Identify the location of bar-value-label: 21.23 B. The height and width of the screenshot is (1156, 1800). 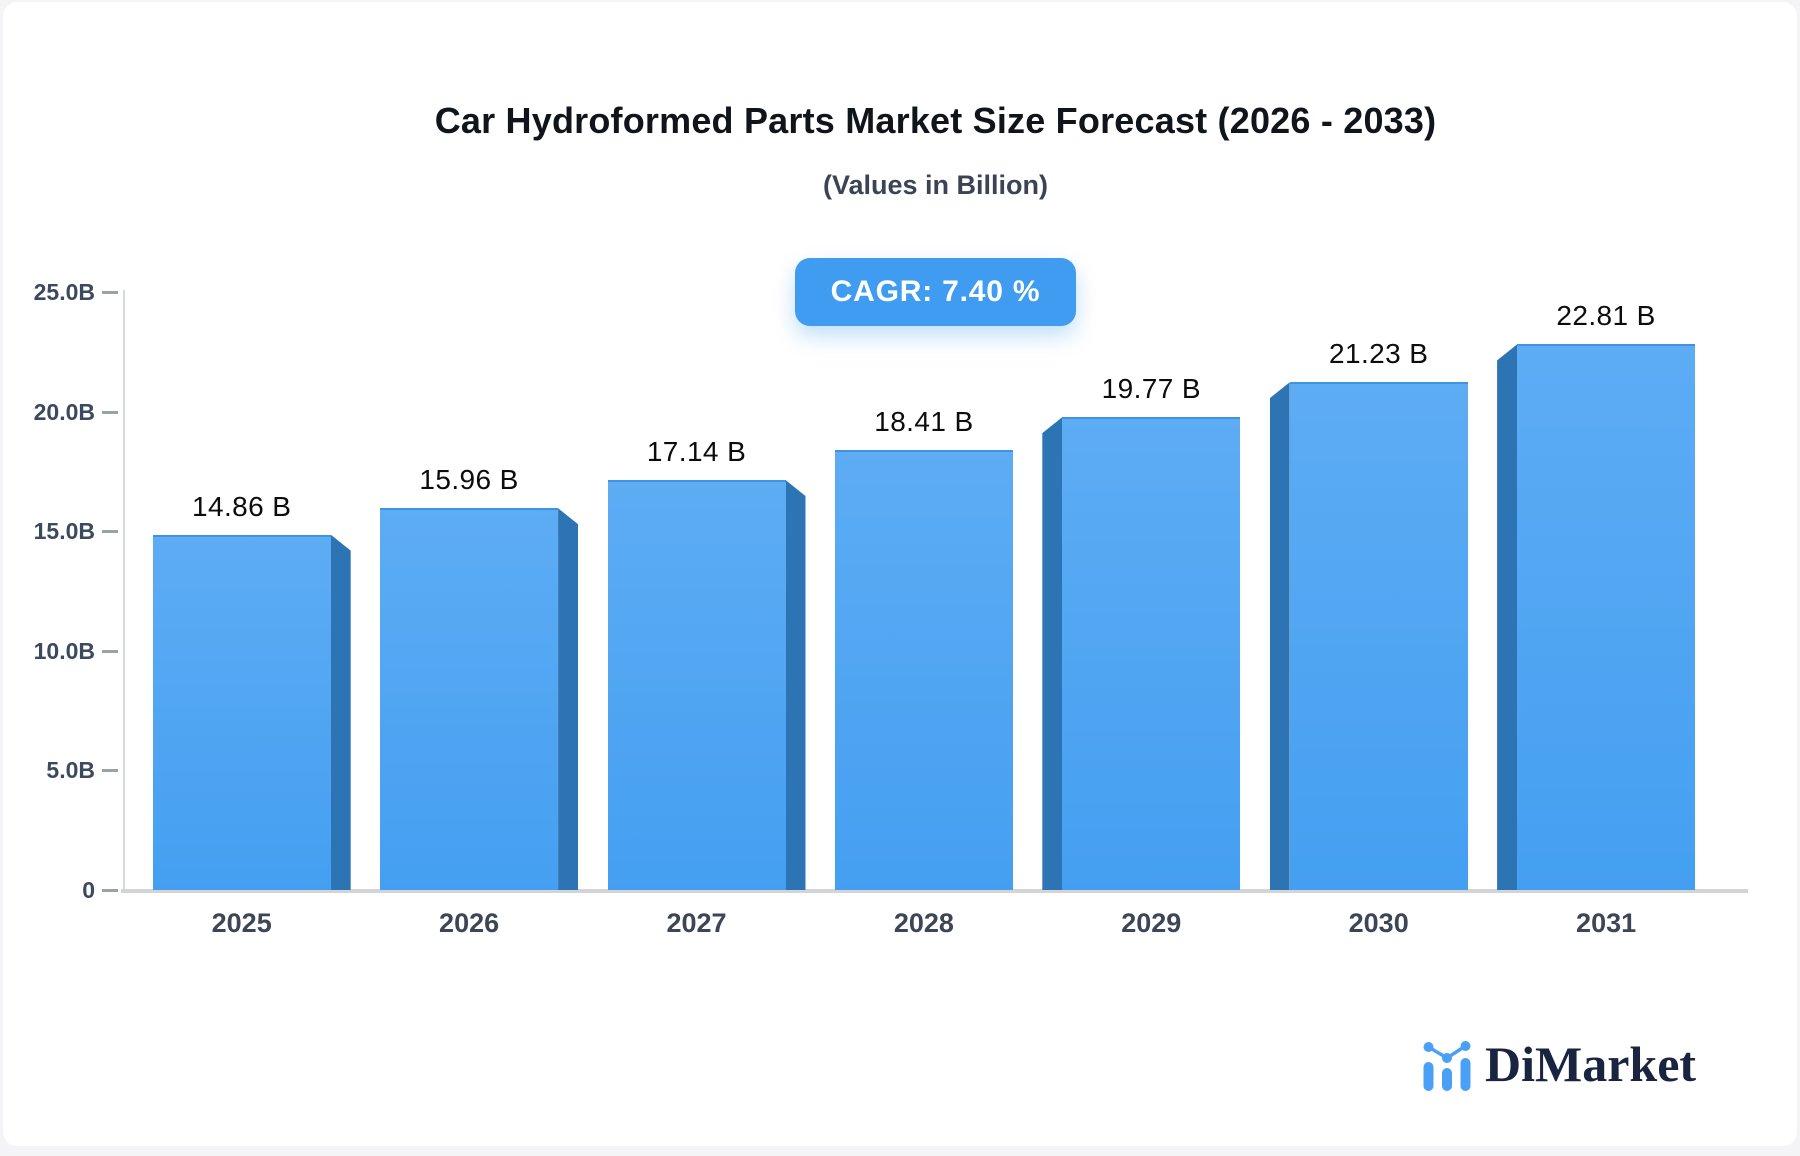
(1379, 354).